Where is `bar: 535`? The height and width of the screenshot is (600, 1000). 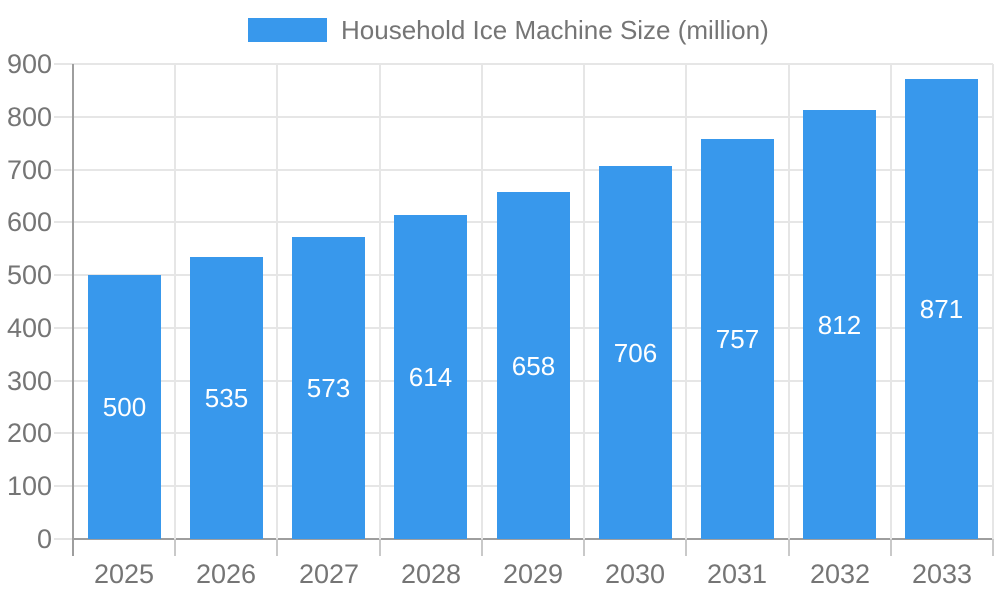 bar: 535 is located at coordinates (226, 398).